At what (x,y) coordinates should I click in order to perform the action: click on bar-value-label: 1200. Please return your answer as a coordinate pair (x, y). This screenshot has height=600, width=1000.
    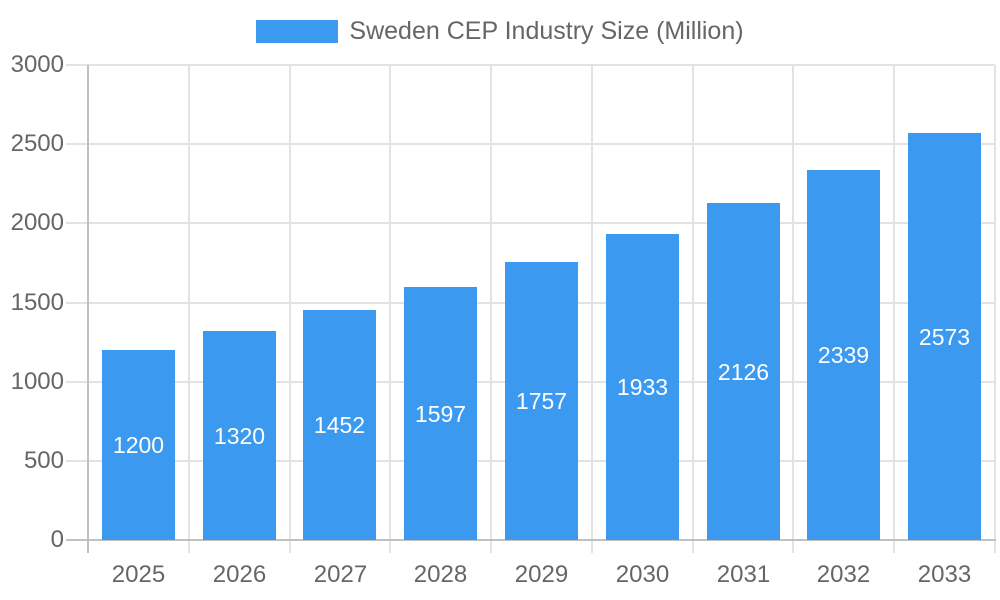
    Looking at the image, I should click on (138, 445).